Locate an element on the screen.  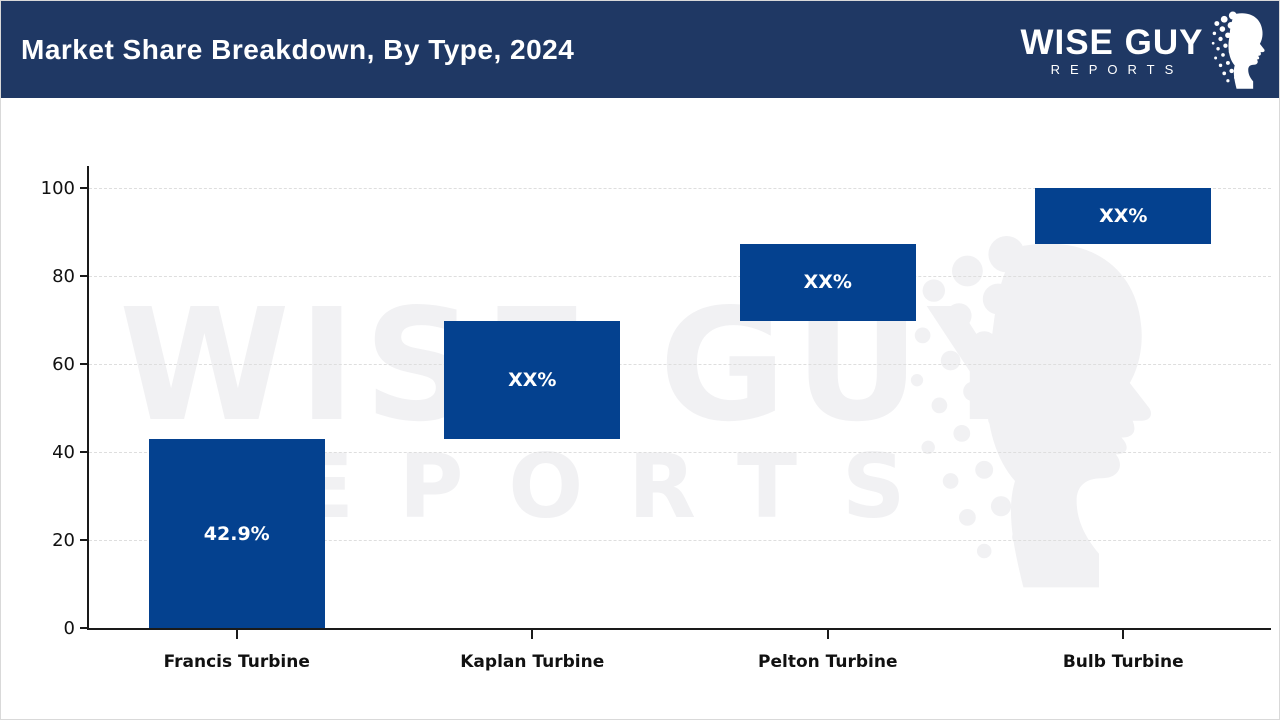
bar-francis-turbine: 42.9% is located at coordinates (236, 533).